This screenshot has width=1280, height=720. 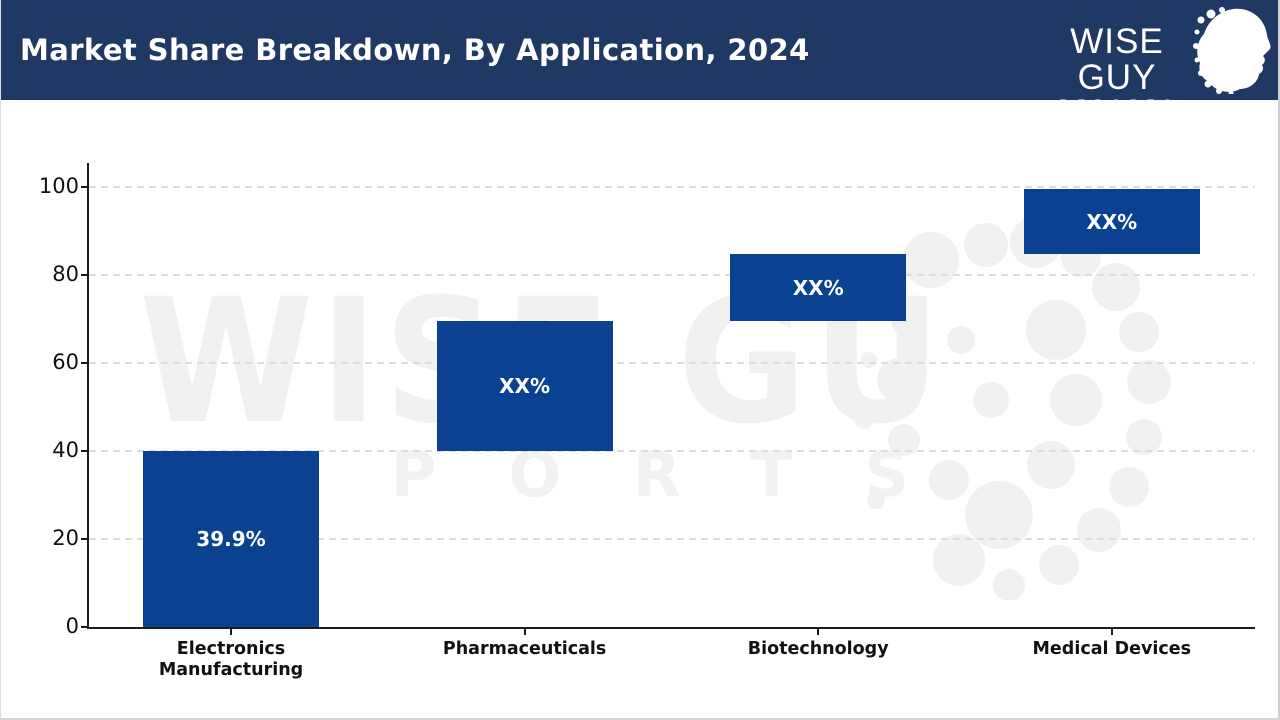 What do you see at coordinates (1117, 59) in the screenshot?
I see `logo-wordmark: WISE GUY` at bounding box center [1117, 59].